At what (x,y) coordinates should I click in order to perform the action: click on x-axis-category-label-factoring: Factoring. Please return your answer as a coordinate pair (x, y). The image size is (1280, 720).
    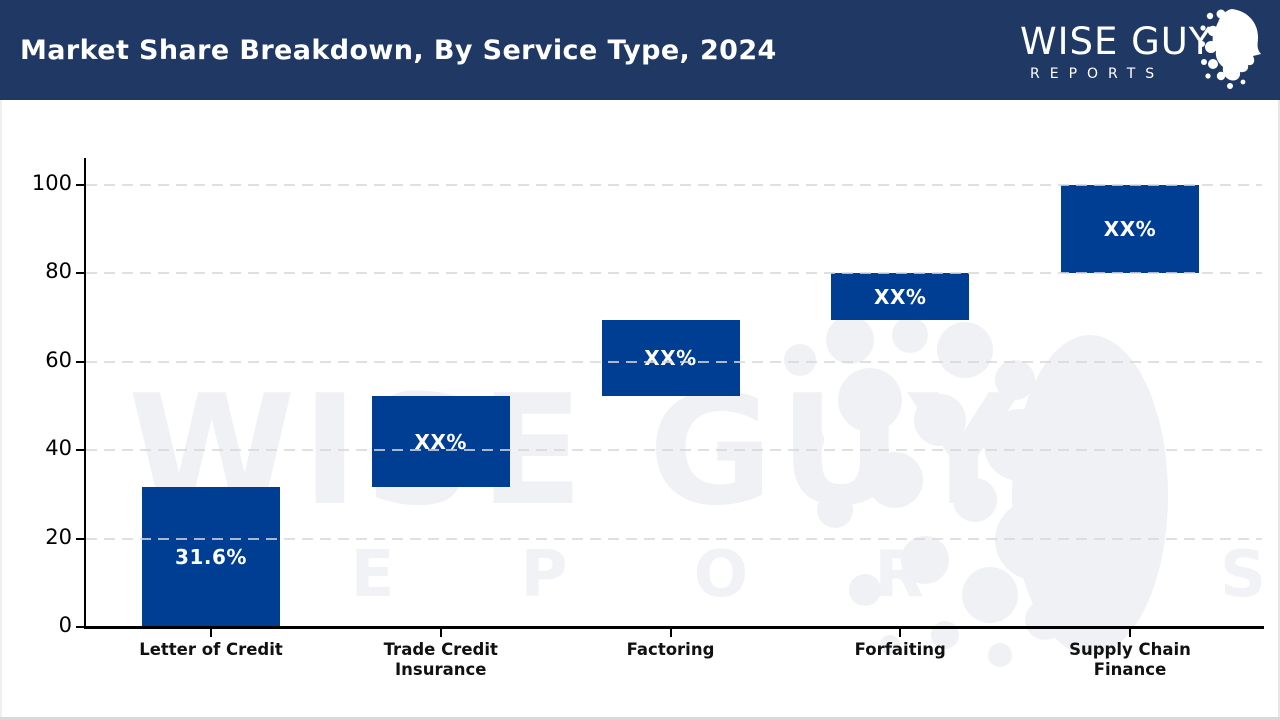
    Looking at the image, I should click on (670, 649).